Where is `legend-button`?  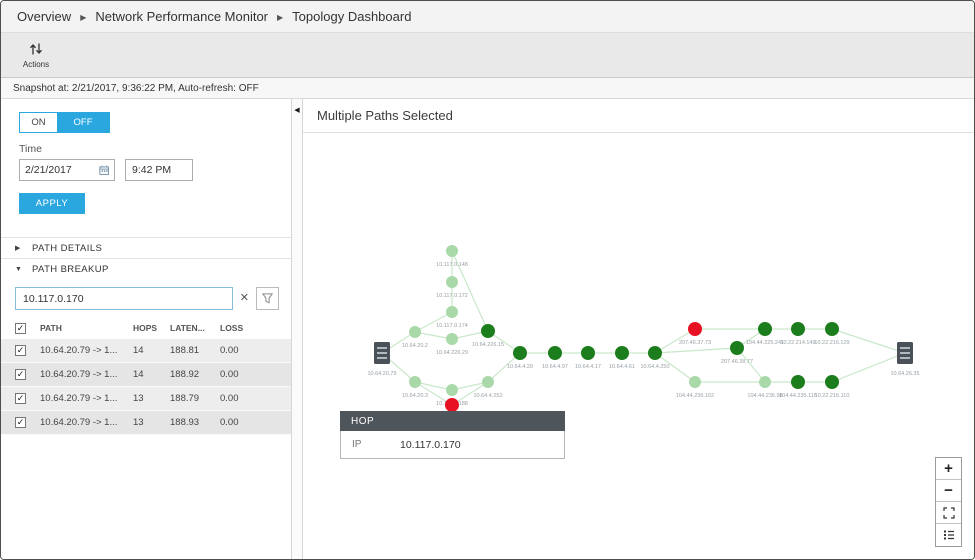 legend-button is located at coordinates (948, 535).